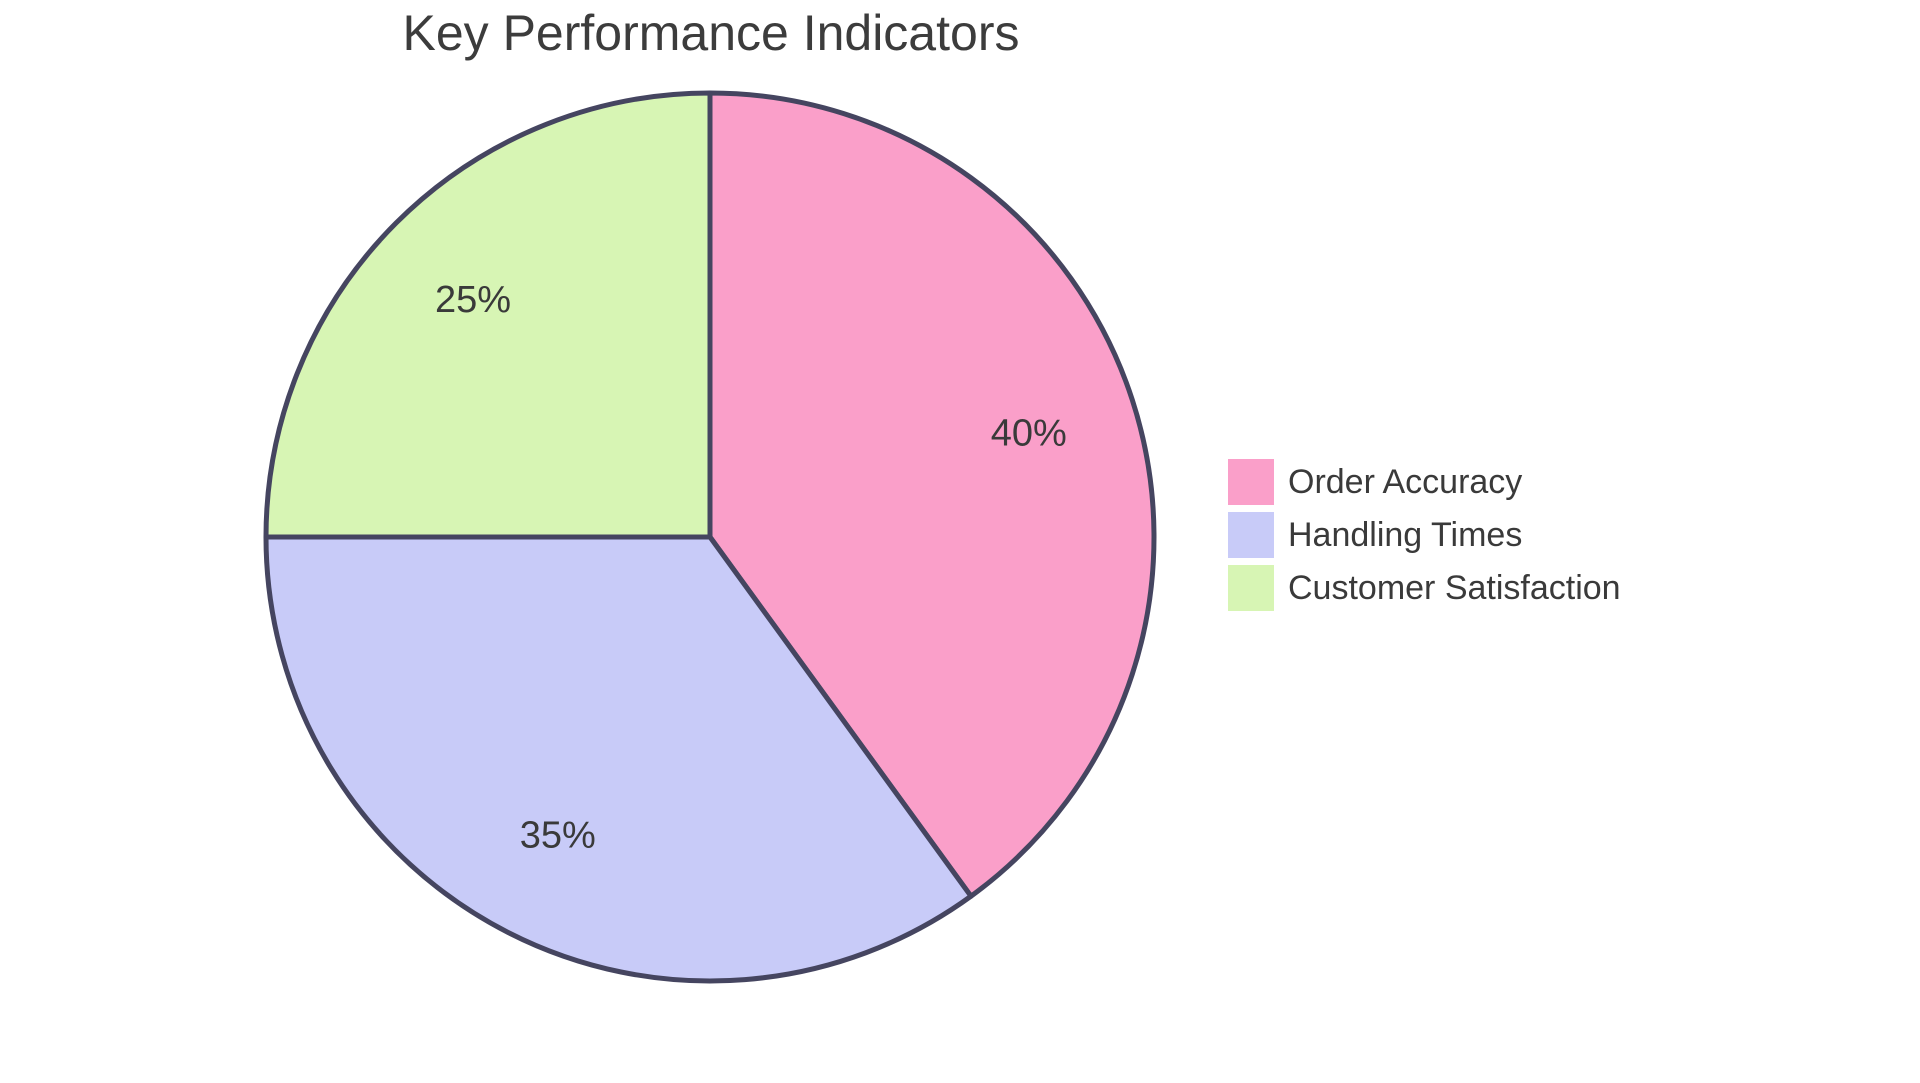  What do you see at coordinates (1029, 433) in the screenshot?
I see `pie-percent-label: 40%` at bounding box center [1029, 433].